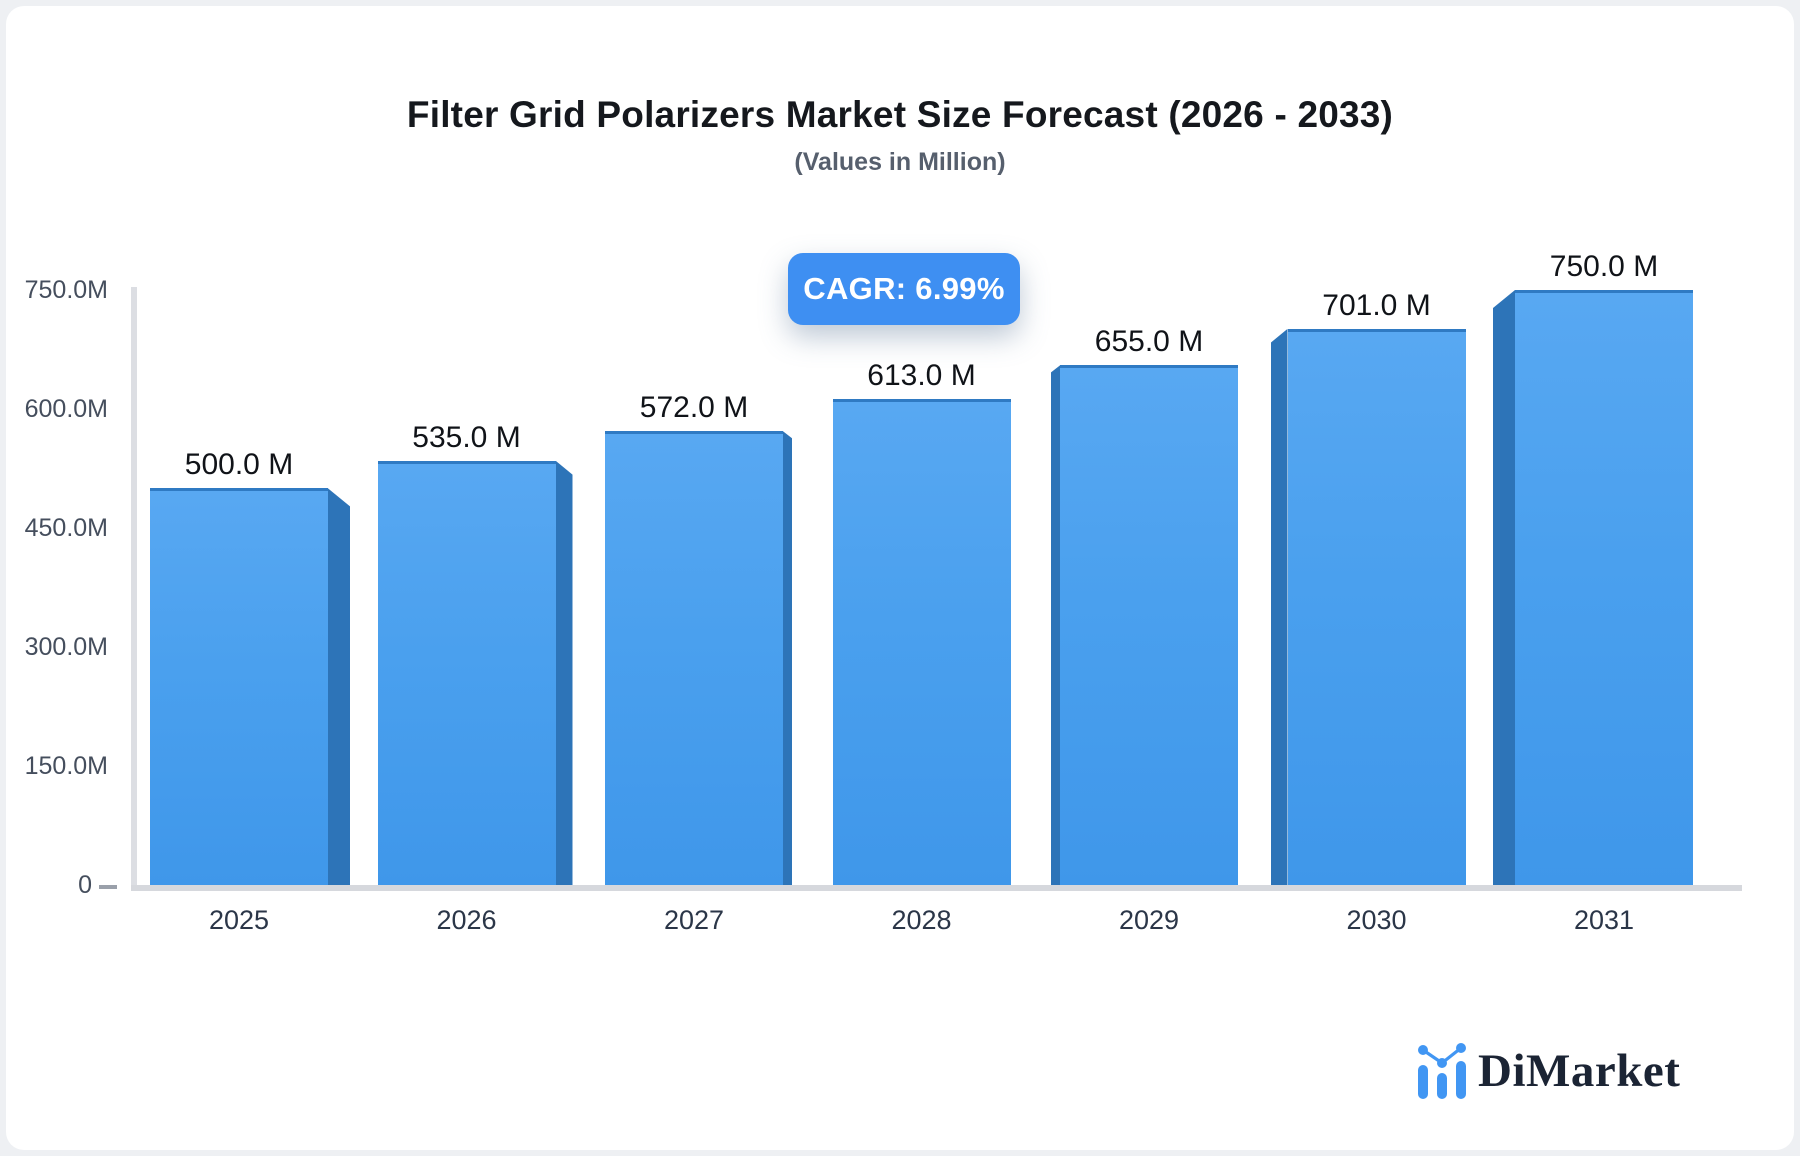 This screenshot has height=1156, width=1800. What do you see at coordinates (239, 465) in the screenshot?
I see `bar-value-label: 500.0 M` at bounding box center [239, 465].